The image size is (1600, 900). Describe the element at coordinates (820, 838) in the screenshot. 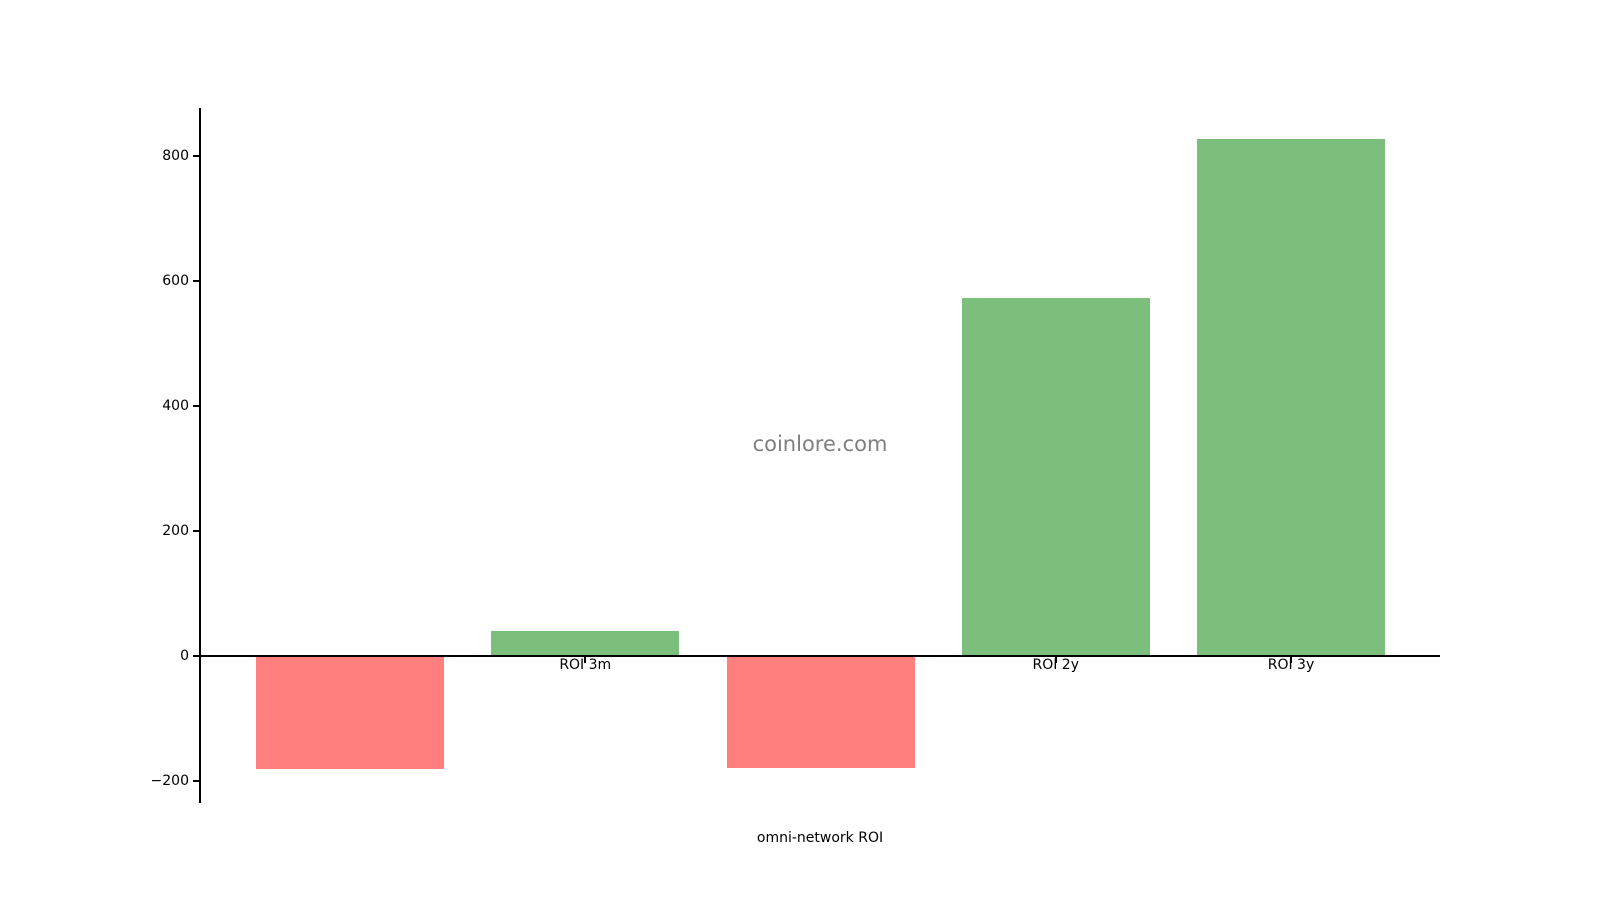

I see `x-axis-title: omni-network ROI` at that location.